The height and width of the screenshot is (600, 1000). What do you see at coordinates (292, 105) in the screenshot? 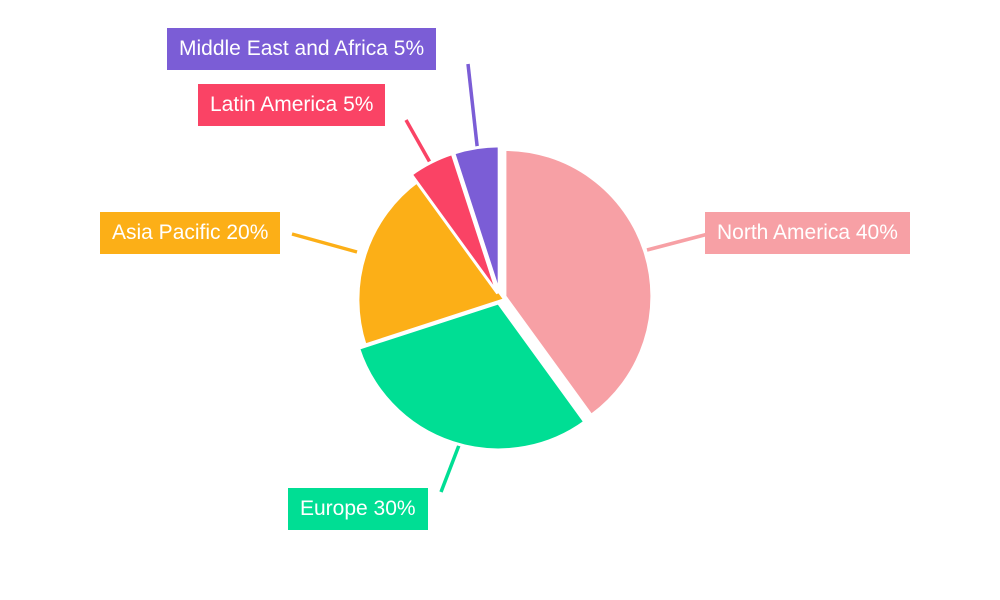
I see `slice-label-latin-america: Latin America 5%` at bounding box center [292, 105].